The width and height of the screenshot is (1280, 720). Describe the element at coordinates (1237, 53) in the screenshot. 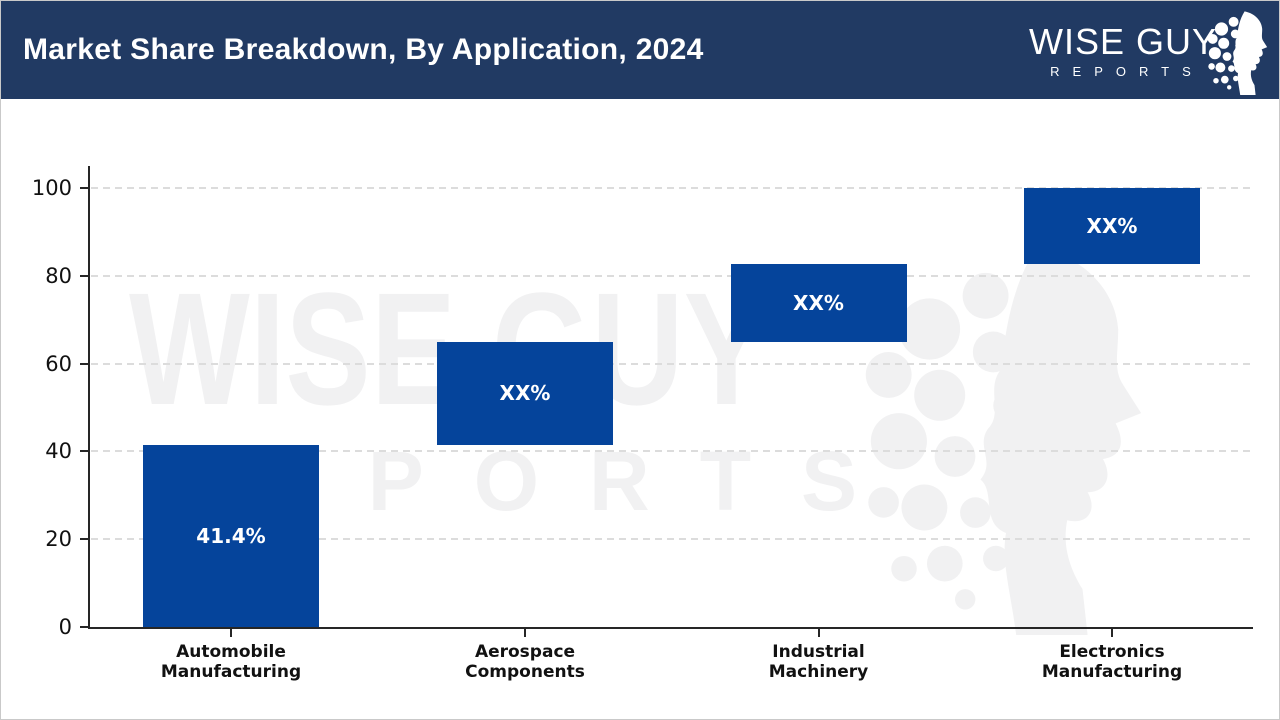

I see `brand-face-icon` at that location.